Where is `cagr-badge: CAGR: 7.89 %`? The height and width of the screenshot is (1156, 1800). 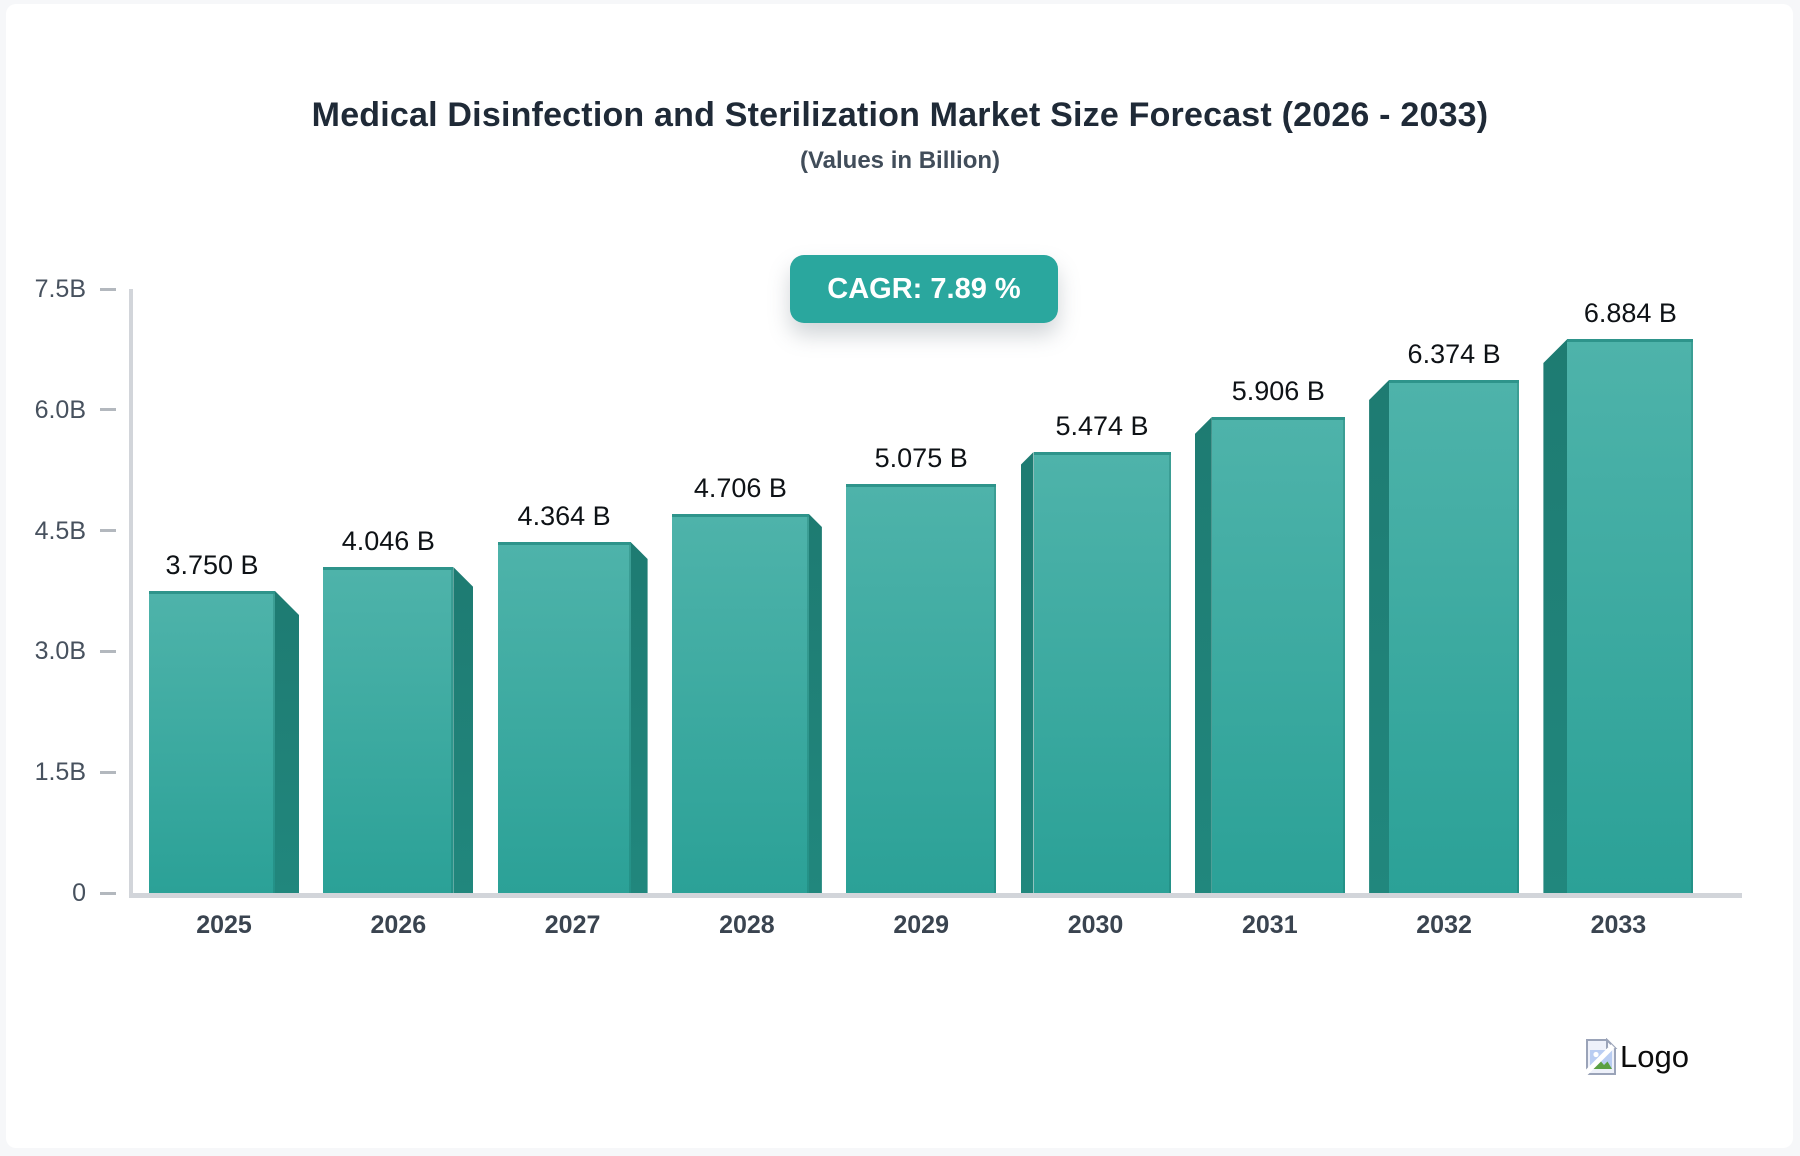
cagr-badge: CAGR: 7.89 % is located at coordinates (924, 289).